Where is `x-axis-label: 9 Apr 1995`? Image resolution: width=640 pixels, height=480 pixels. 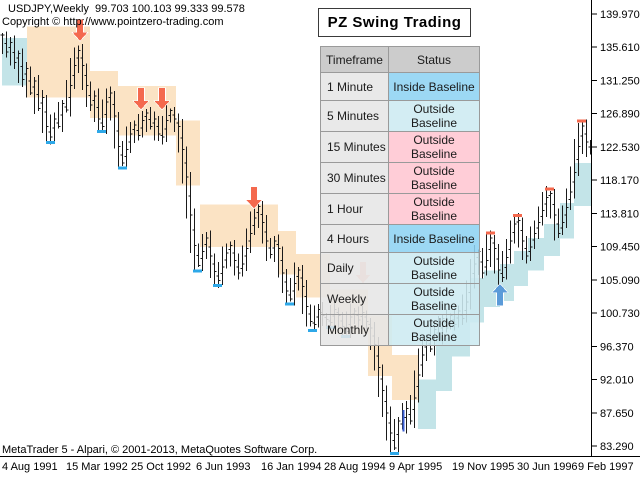
x-axis-label: 9 Apr 1995 is located at coordinates (415, 467).